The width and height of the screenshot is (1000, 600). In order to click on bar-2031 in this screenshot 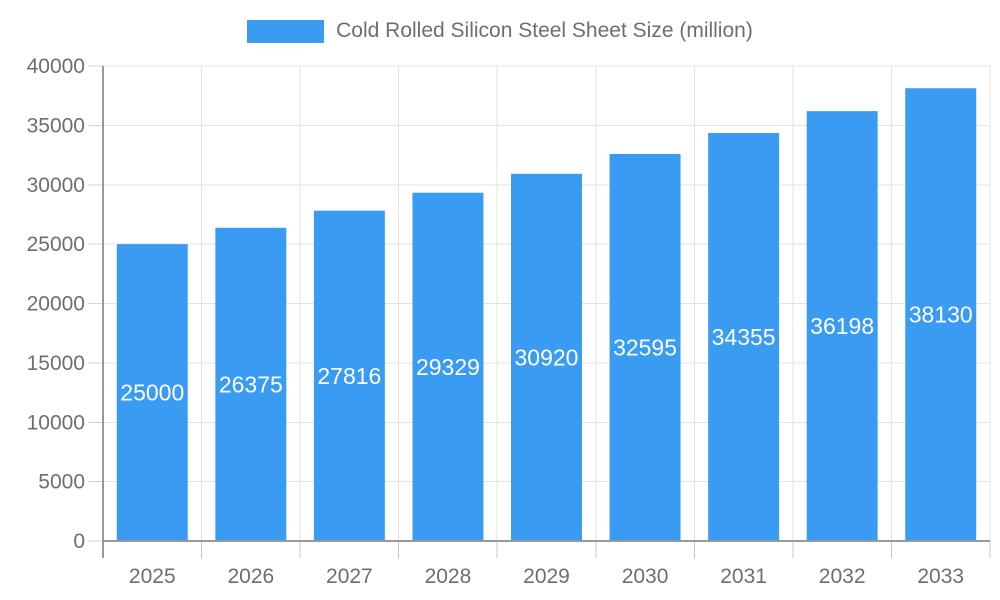, I will do `click(744, 337)`.